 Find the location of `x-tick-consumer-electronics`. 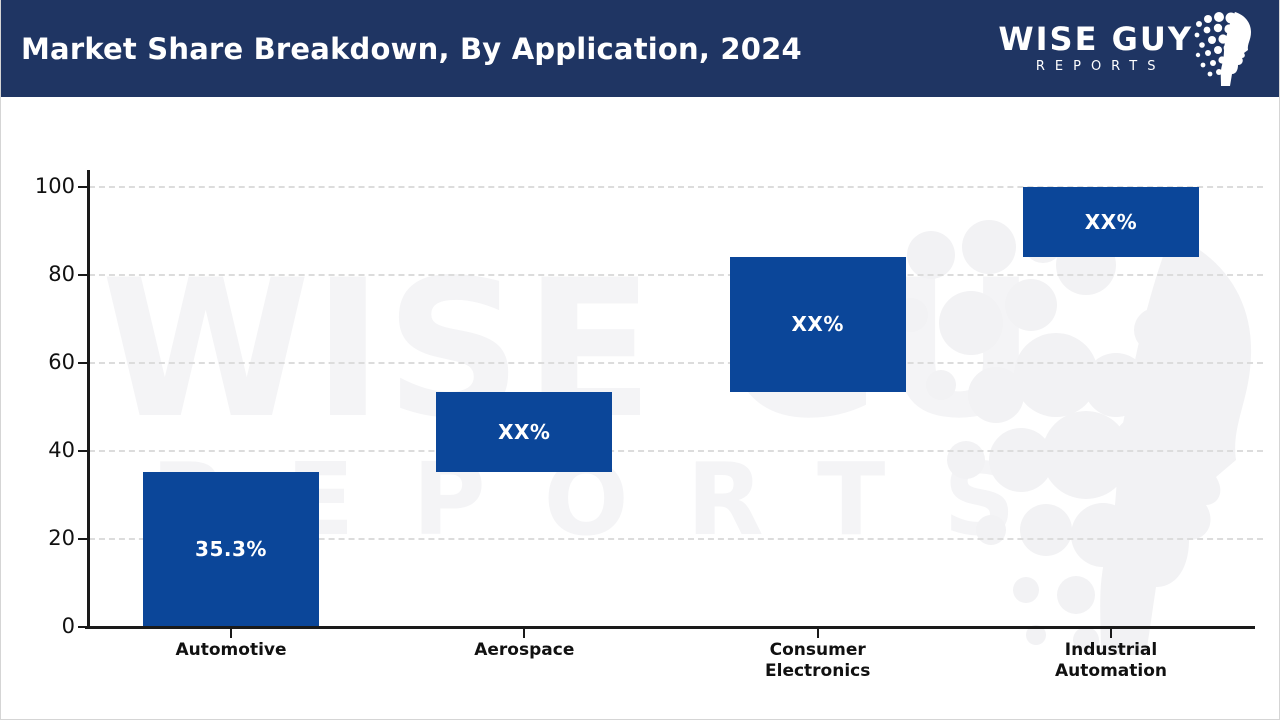

x-tick-consumer-electronics is located at coordinates (817, 633).